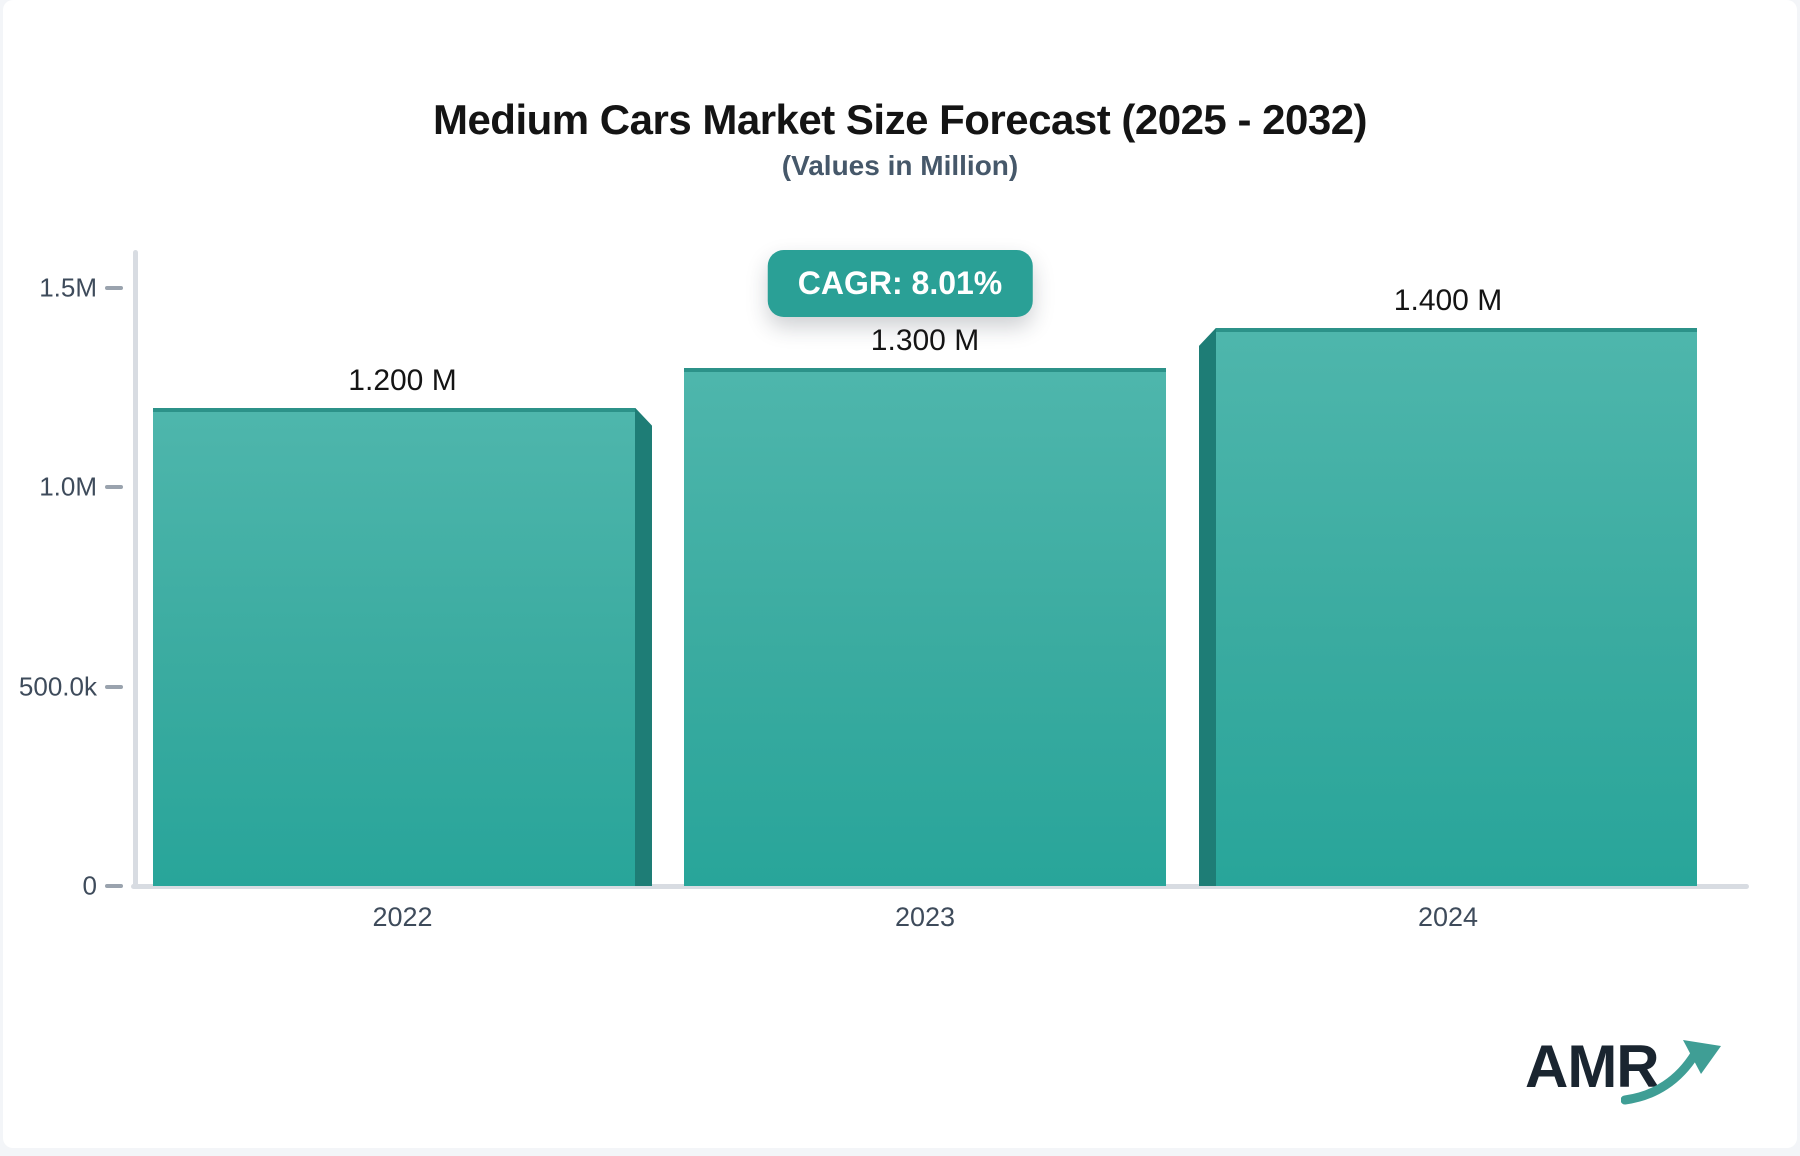  What do you see at coordinates (1671, 1072) in the screenshot?
I see `trending-up-arrow-icon` at bounding box center [1671, 1072].